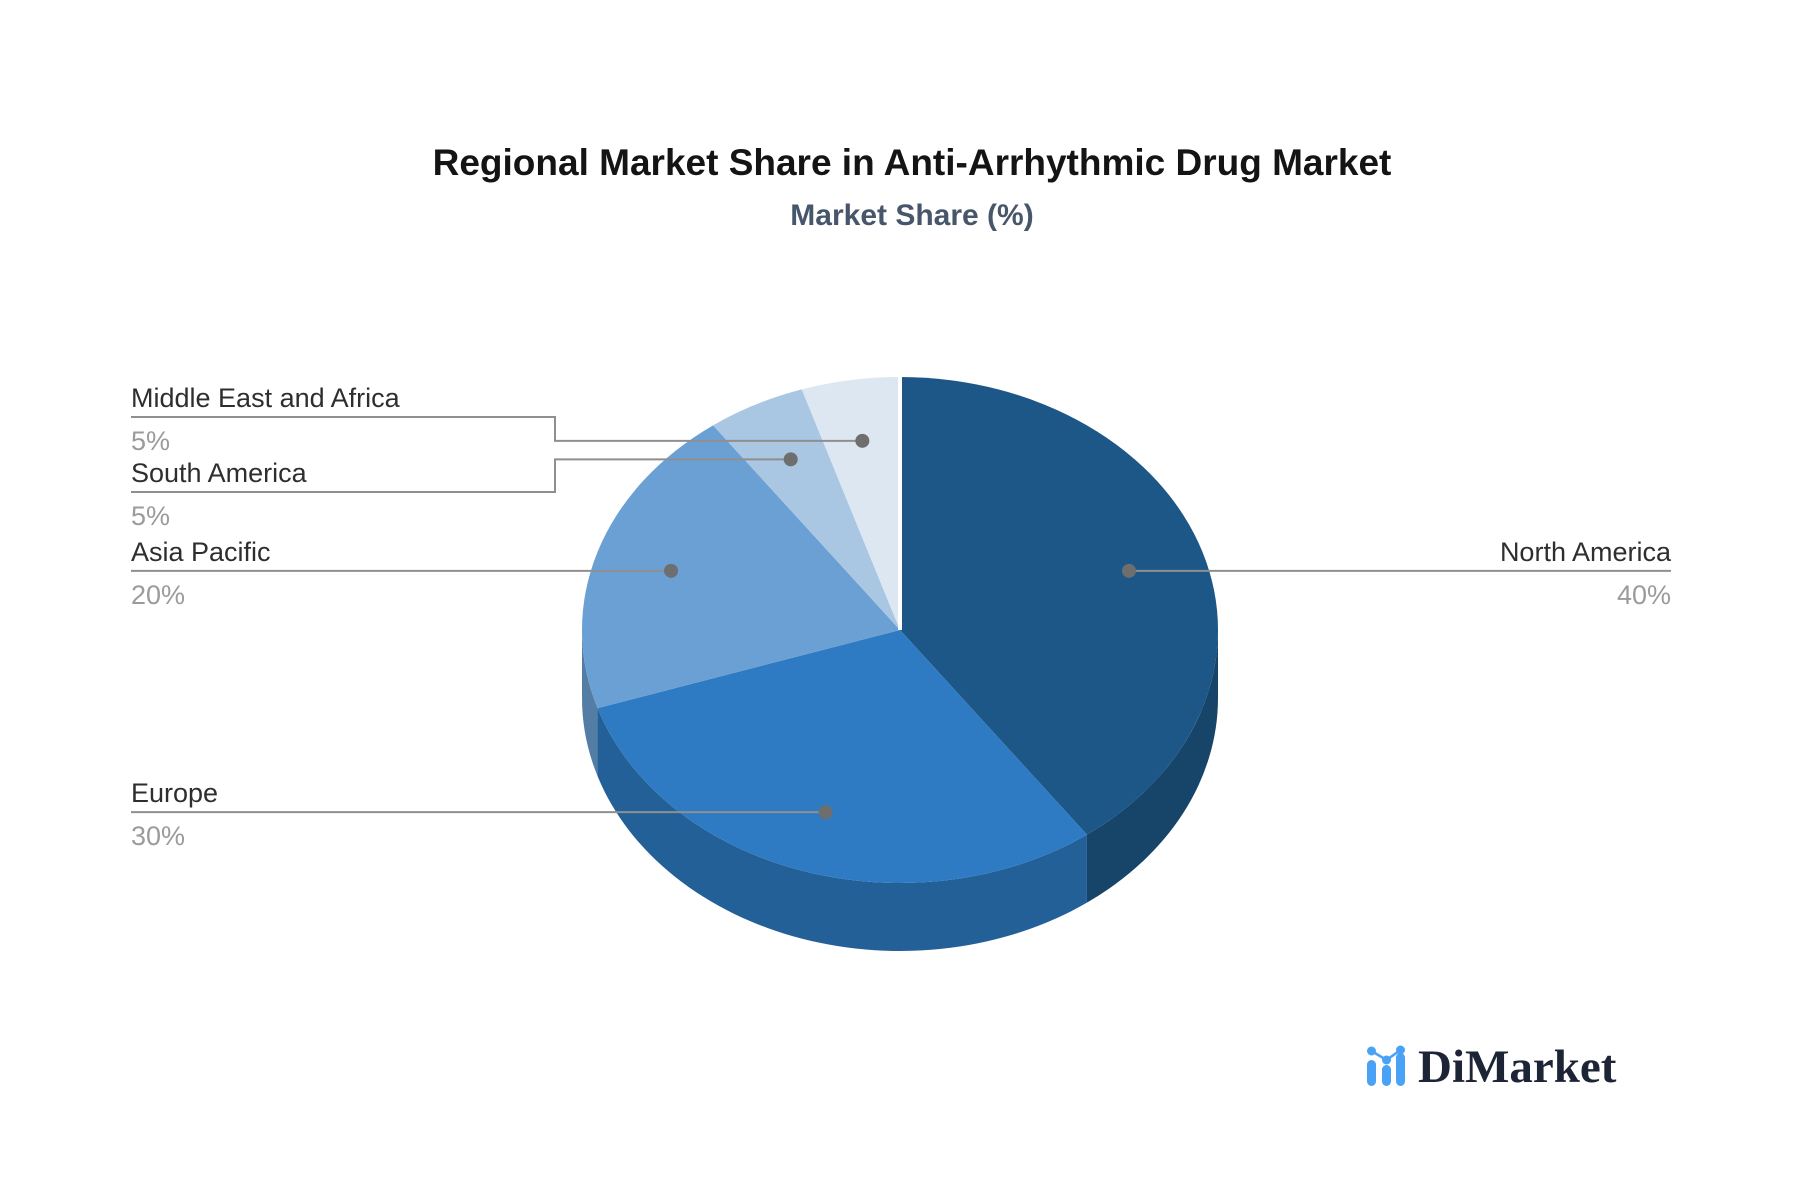 The image size is (1800, 1196). Describe the element at coordinates (174, 793) in the screenshot. I see `slice-label-europe: Europe` at that location.